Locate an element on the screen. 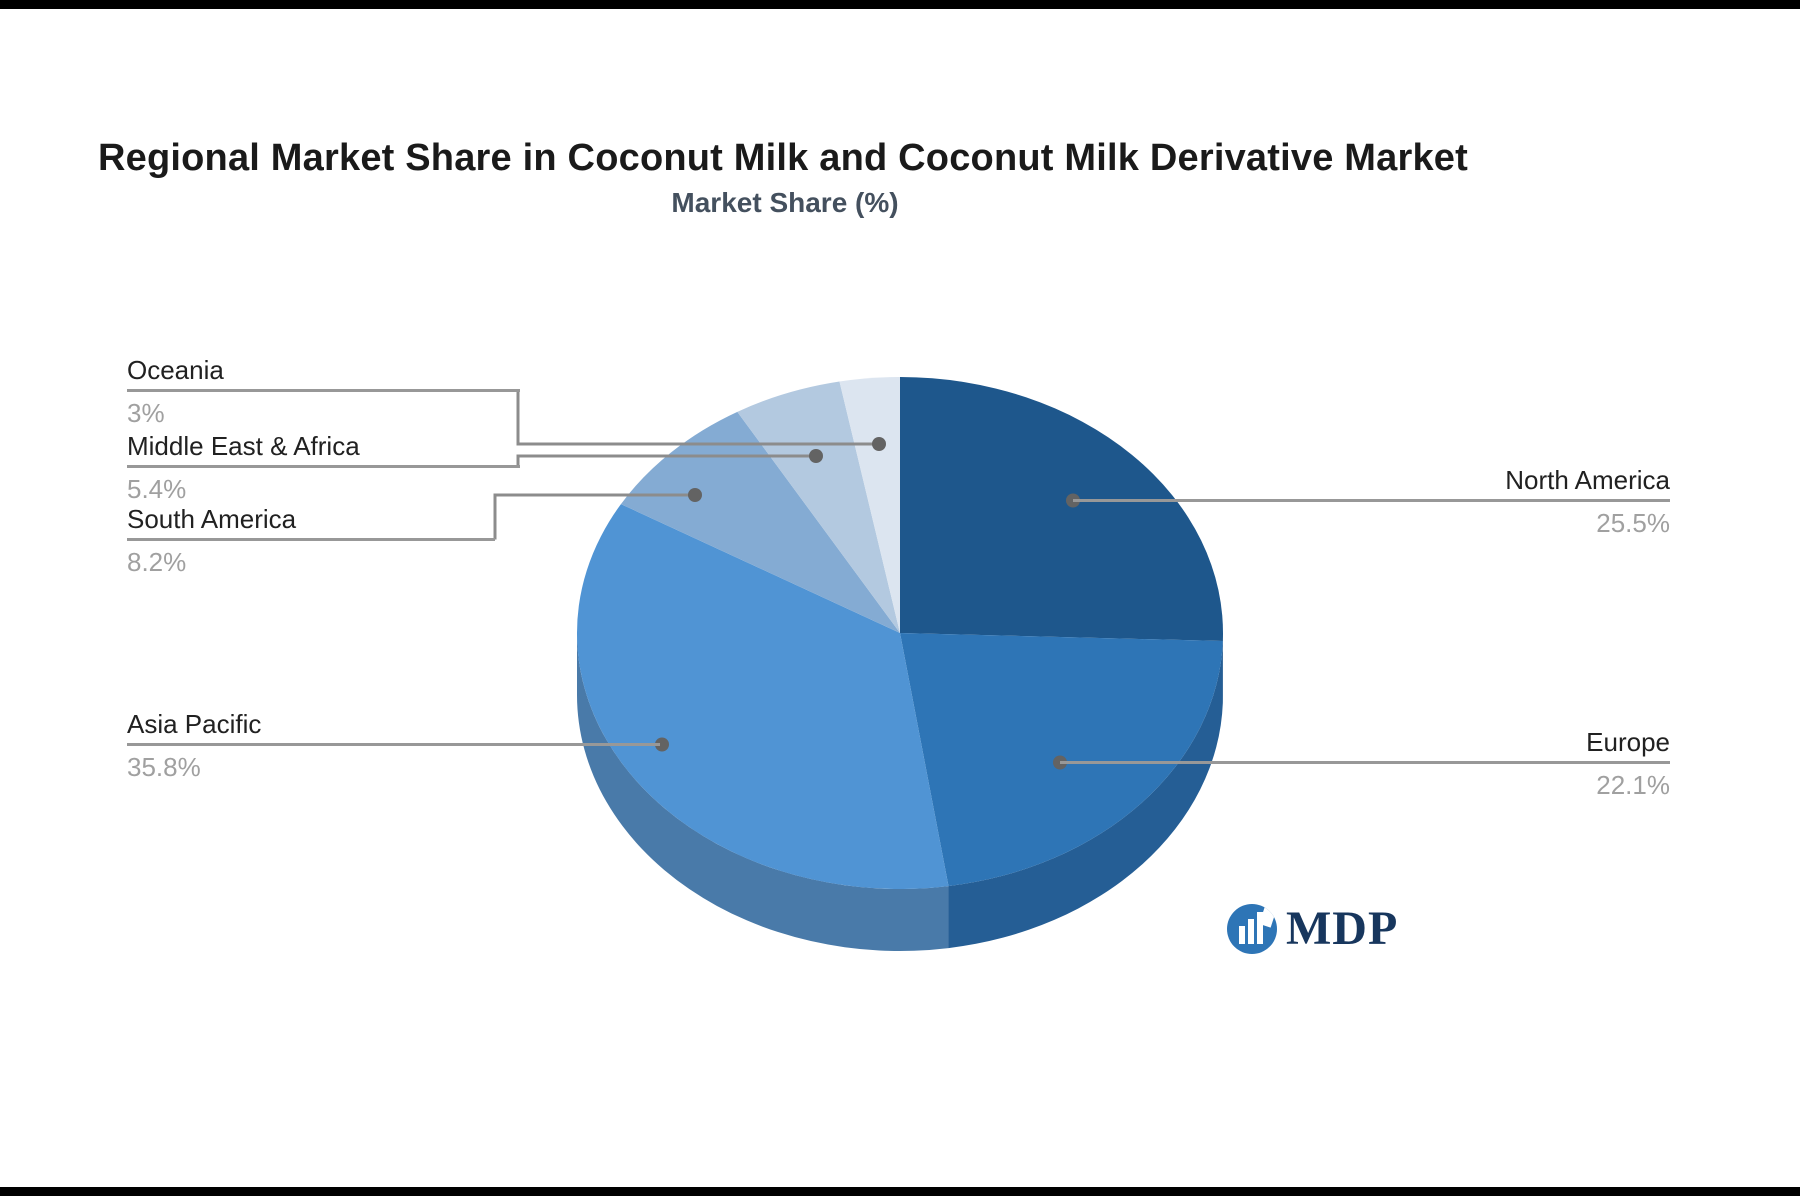 Image resolution: width=1800 pixels, height=1196 pixels. pie-slice-side-asia-pacific is located at coordinates (763, 792).